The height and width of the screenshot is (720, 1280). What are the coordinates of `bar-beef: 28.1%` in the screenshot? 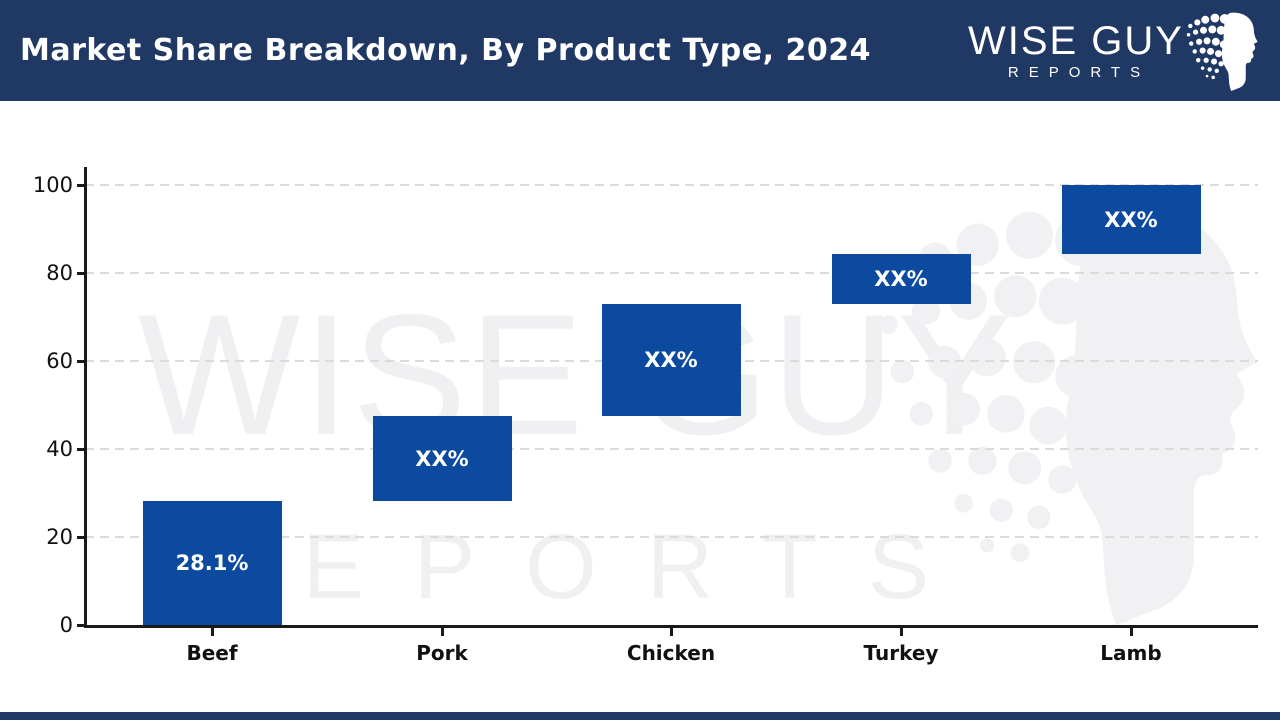 It's located at (212, 563).